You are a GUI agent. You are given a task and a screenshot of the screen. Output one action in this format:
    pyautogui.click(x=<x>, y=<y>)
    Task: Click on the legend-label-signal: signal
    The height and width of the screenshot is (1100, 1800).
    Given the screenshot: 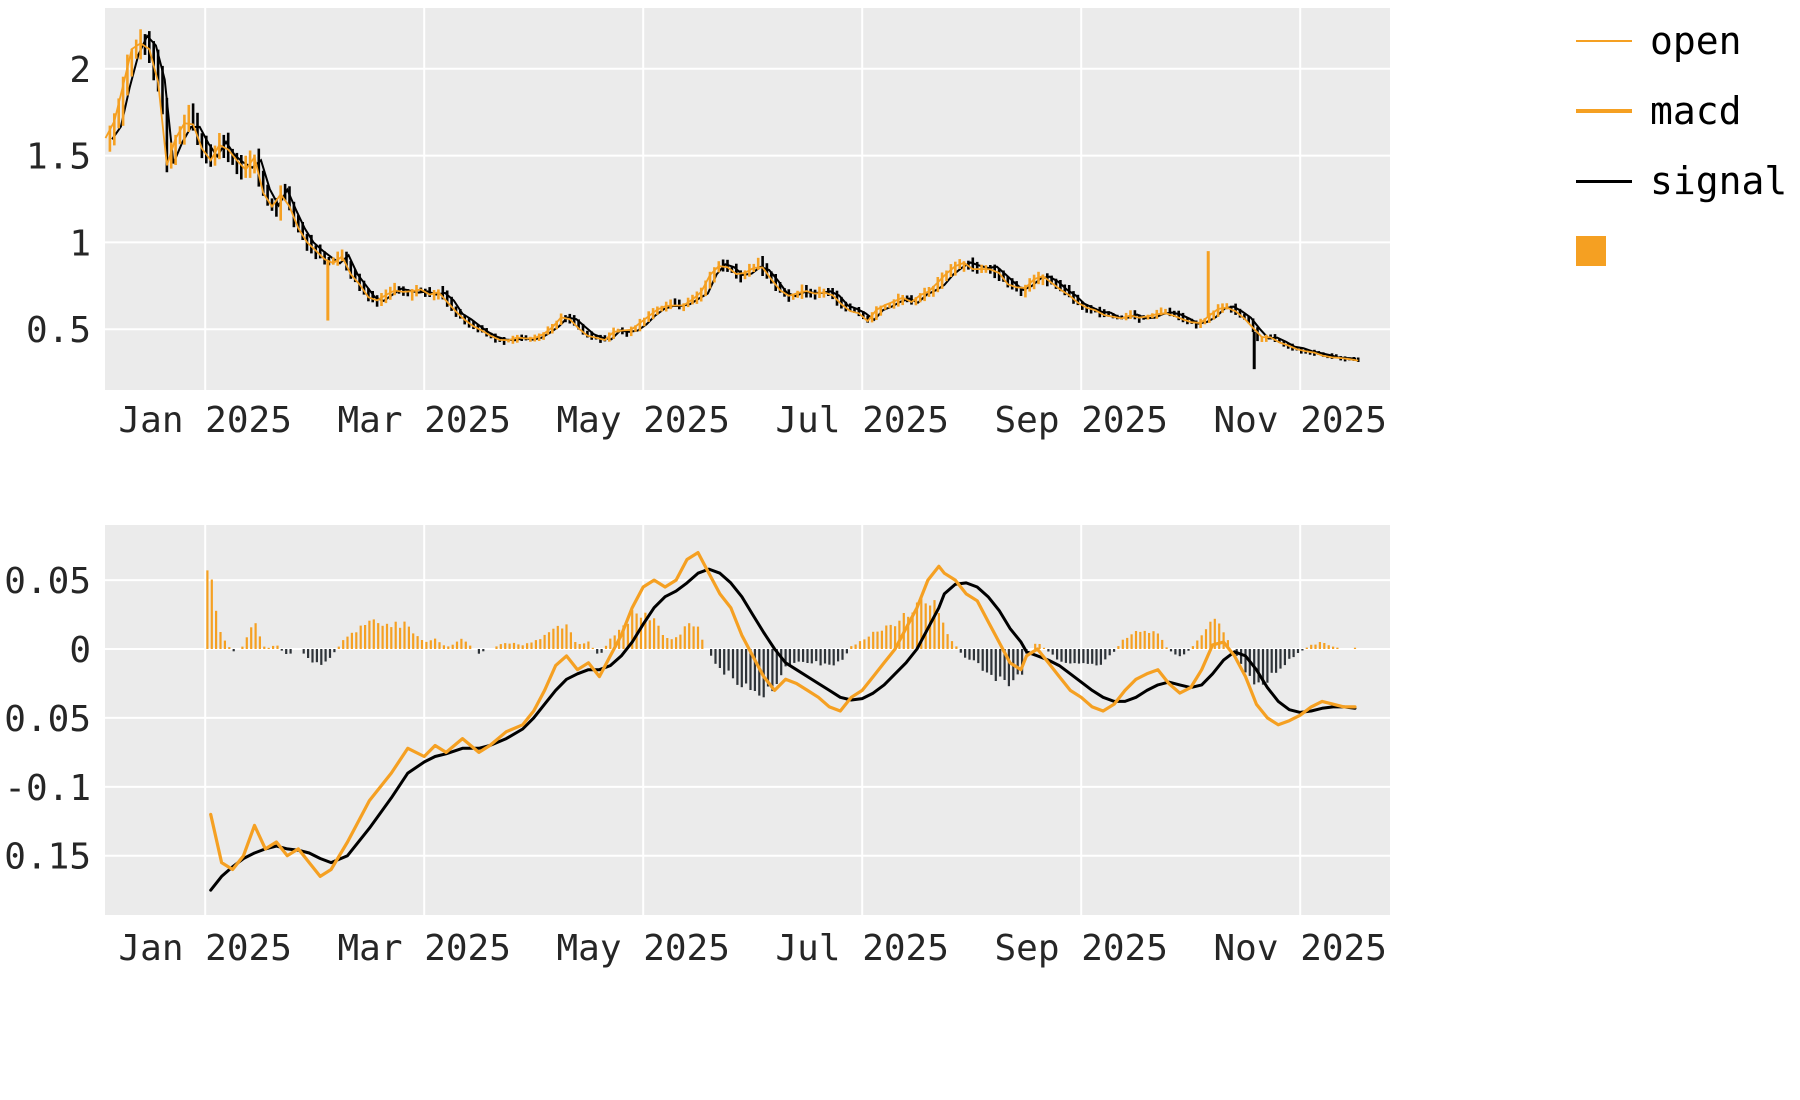 What is the action you would take?
    pyautogui.click(x=1719, y=181)
    